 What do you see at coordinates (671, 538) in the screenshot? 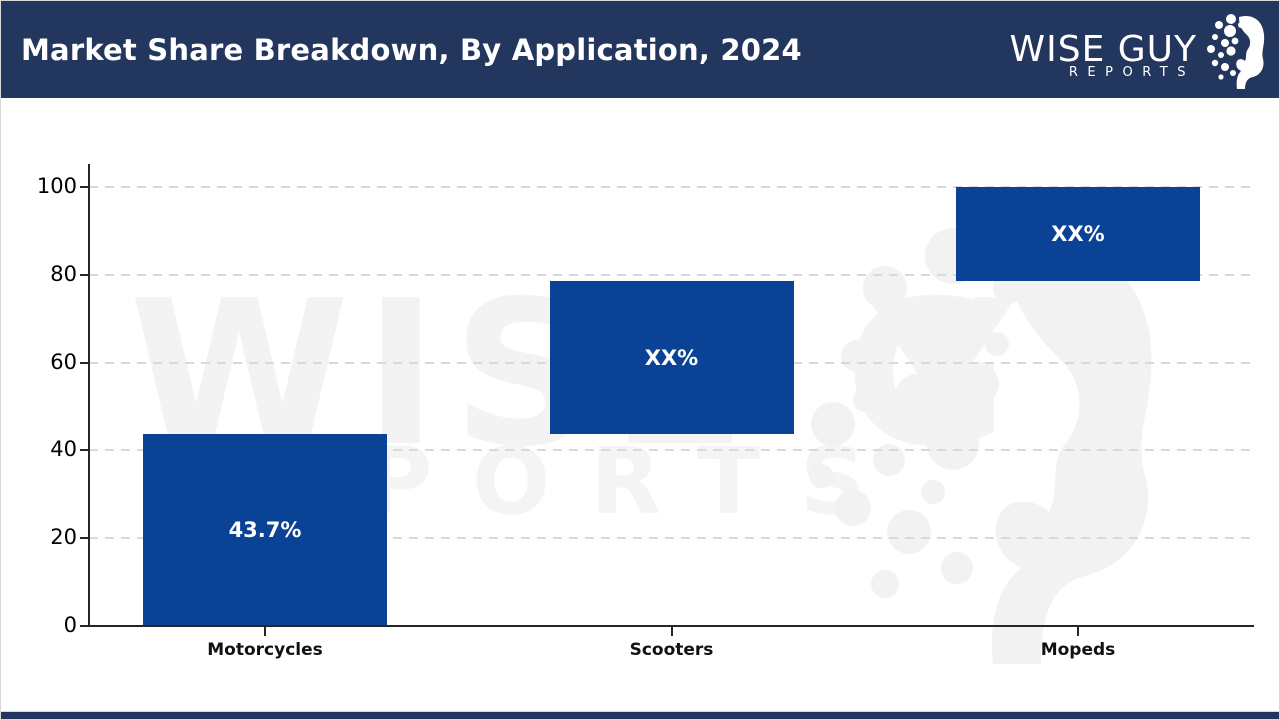
I see `gridline-y20` at bounding box center [671, 538].